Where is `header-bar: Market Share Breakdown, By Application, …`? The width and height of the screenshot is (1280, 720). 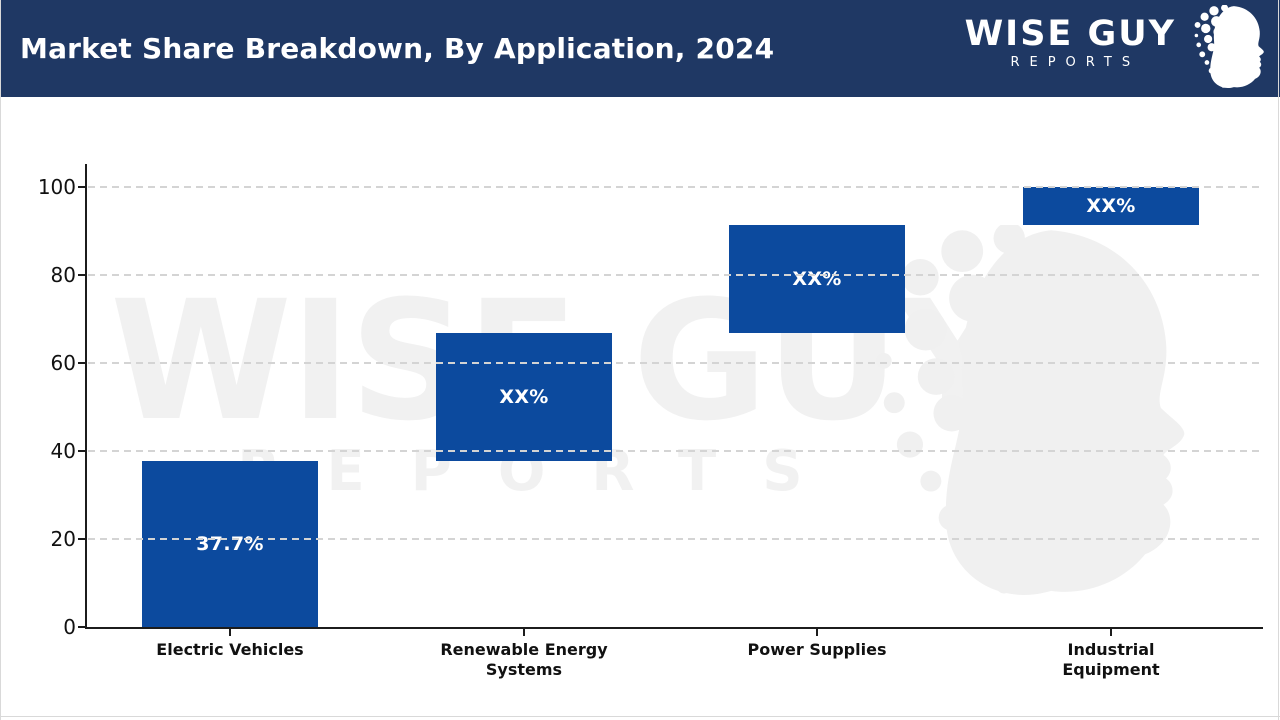
header-bar: Market Share Breakdown, By Application, … is located at coordinates (640, 48).